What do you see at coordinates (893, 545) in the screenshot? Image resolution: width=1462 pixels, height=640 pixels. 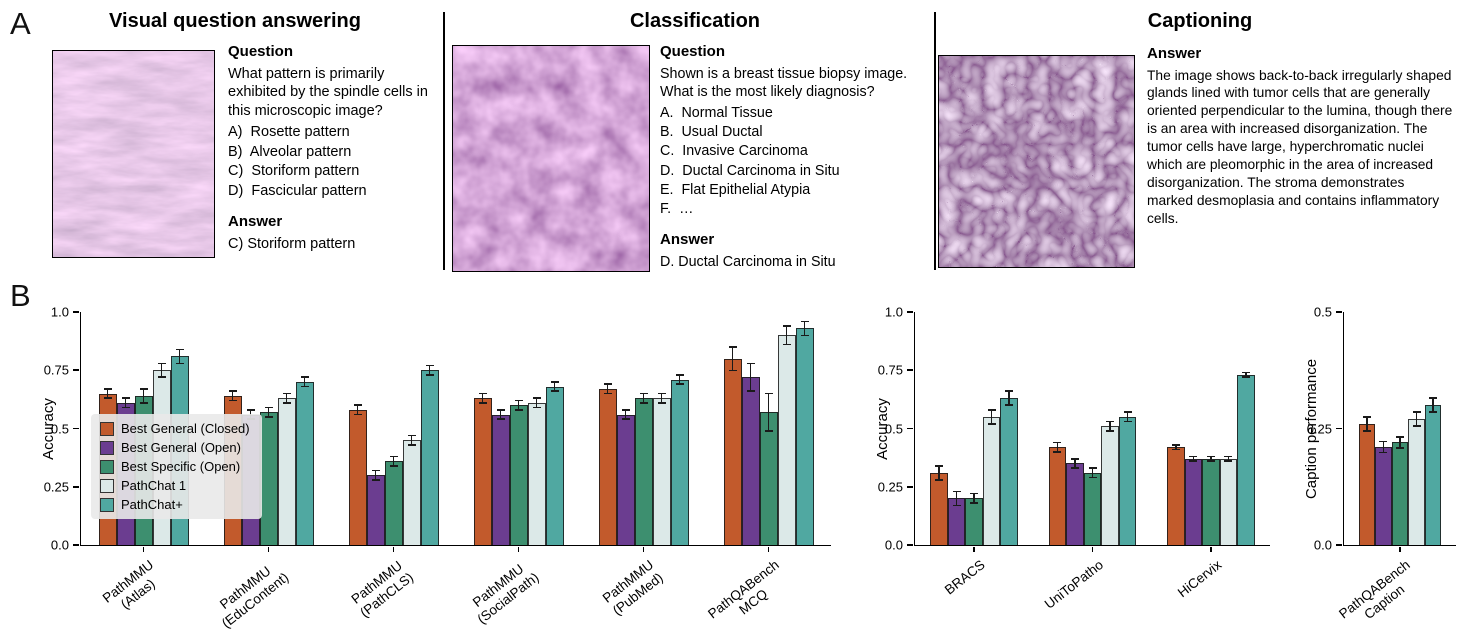 I see `y-tick-label: 0.0` at bounding box center [893, 545].